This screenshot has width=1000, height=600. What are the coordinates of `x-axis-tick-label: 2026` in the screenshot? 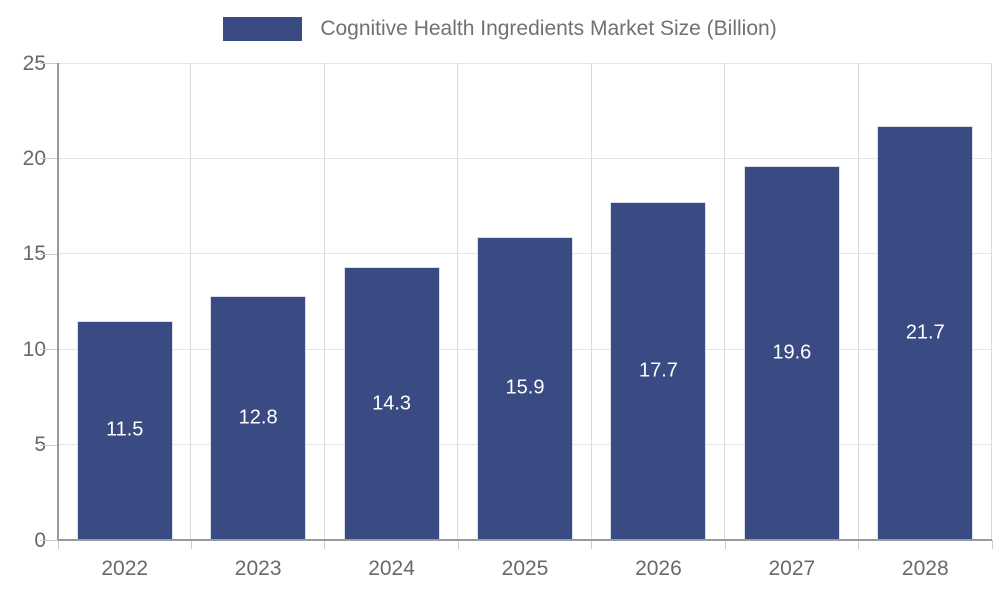 It's located at (658, 568).